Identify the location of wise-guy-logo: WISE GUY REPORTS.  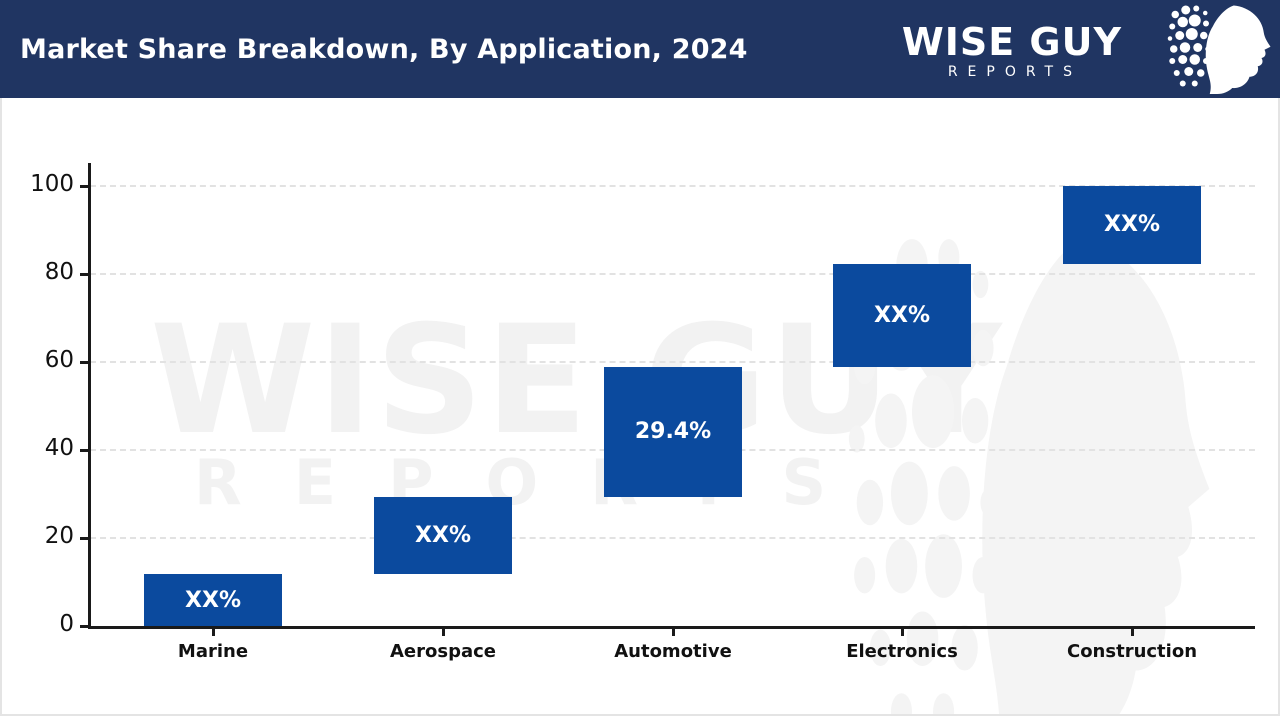
(1091, 49).